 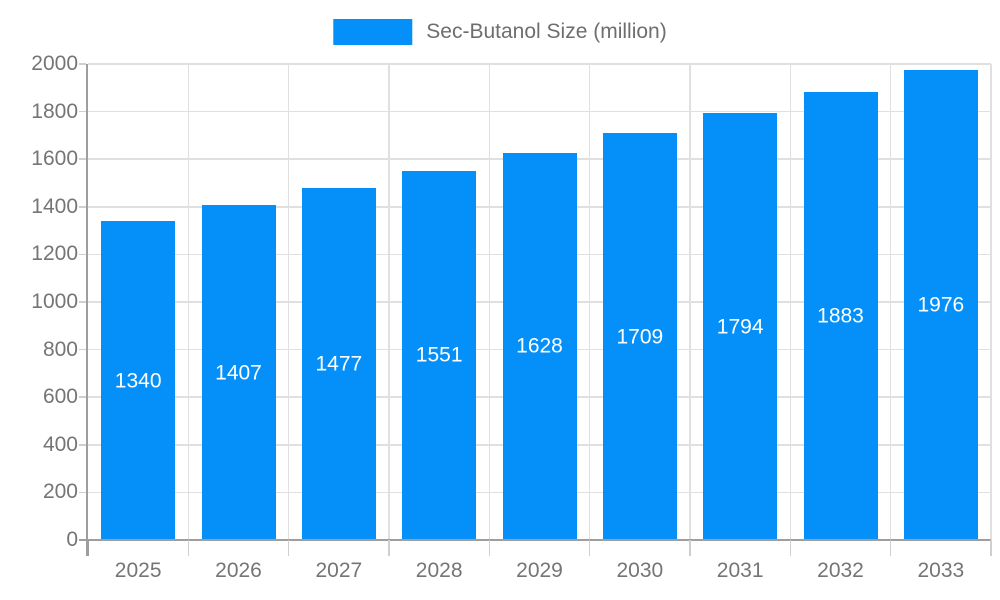 What do you see at coordinates (54, 63) in the screenshot?
I see `y-tick-label: 2000` at bounding box center [54, 63].